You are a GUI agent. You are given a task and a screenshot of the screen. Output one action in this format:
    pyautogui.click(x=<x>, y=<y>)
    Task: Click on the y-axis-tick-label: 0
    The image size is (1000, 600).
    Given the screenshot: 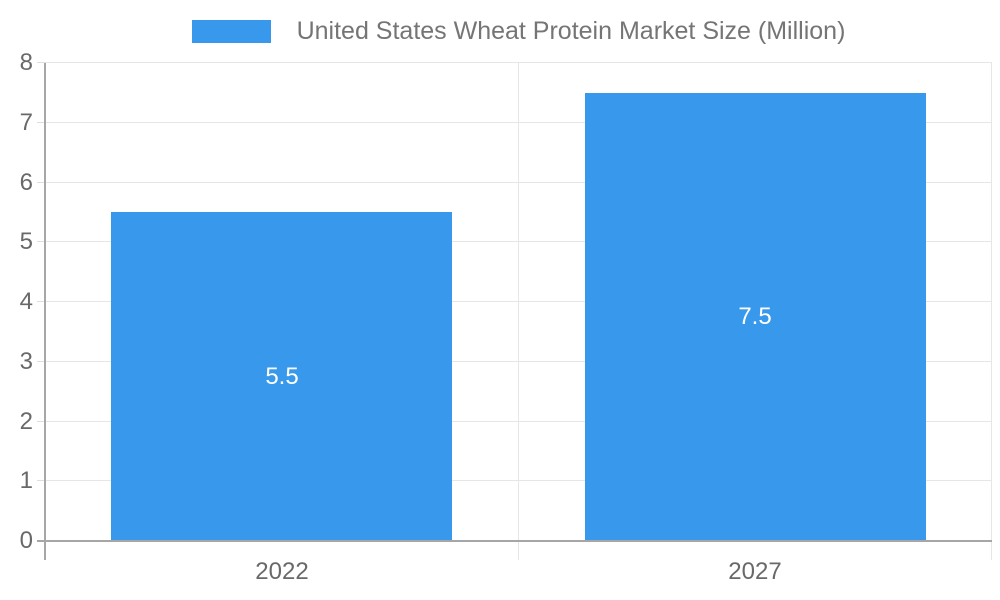 What is the action you would take?
    pyautogui.click(x=26, y=540)
    